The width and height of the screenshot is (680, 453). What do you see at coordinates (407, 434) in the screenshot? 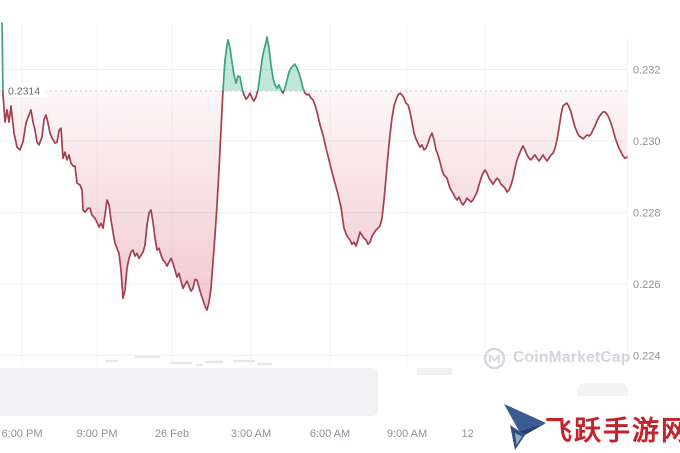
I see `x-tick-label: 9:00 AM` at bounding box center [407, 434].